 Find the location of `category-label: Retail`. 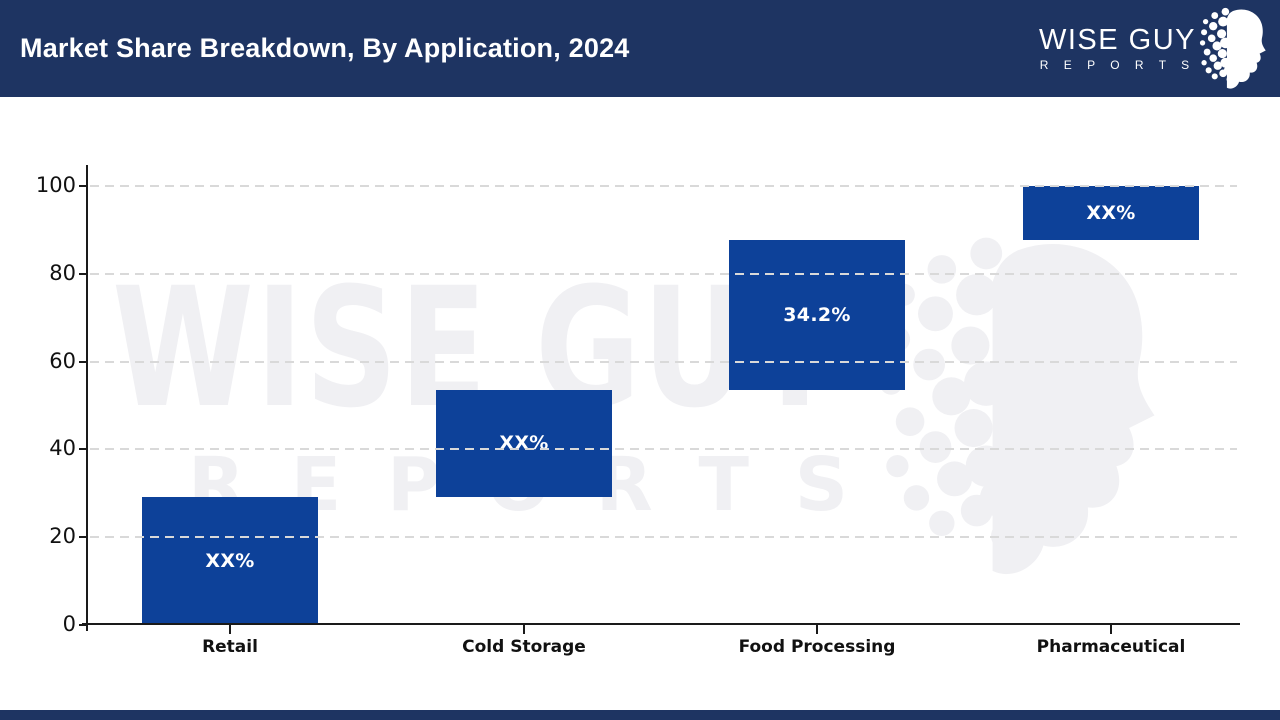

category-label: Retail is located at coordinates (230, 647).